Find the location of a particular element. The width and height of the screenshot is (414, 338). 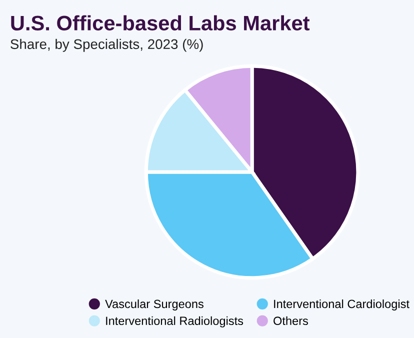

chart-subtitle: Share, by Specialists, 2023 (%) is located at coordinates (106, 45).